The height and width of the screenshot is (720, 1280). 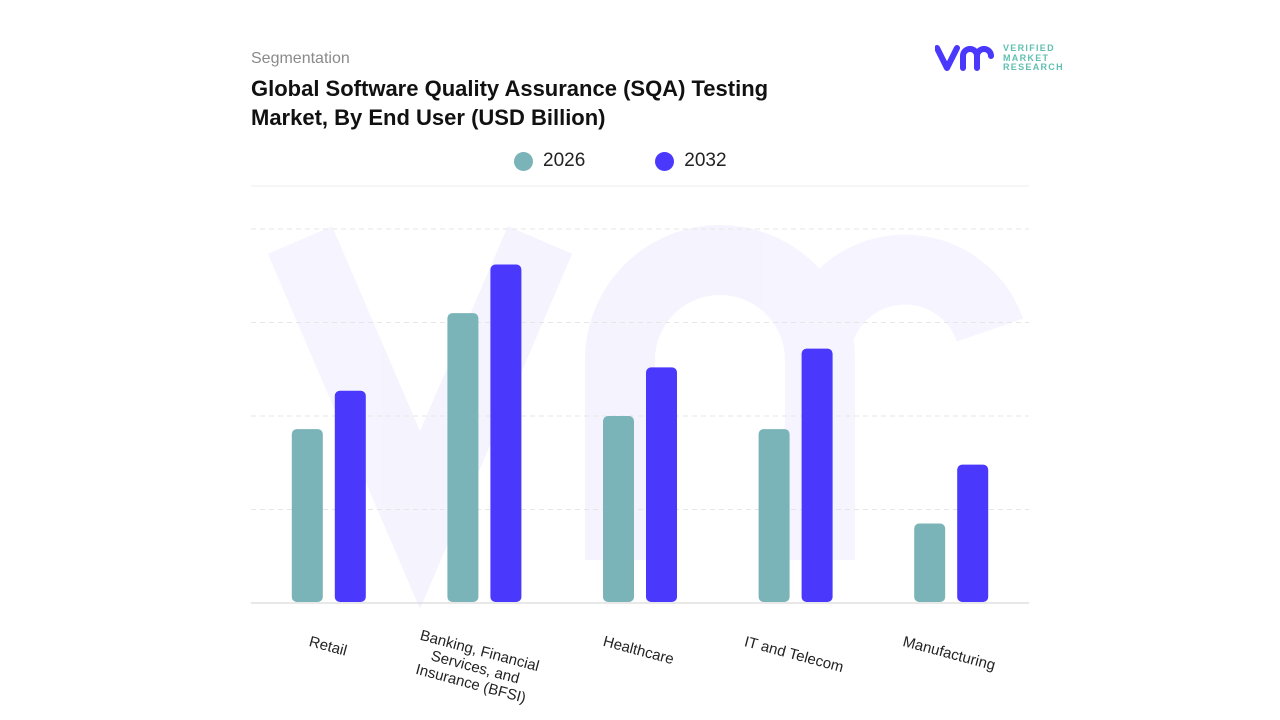 What do you see at coordinates (973, 533) in the screenshot?
I see `bar-2032-manufacturing` at bounding box center [973, 533].